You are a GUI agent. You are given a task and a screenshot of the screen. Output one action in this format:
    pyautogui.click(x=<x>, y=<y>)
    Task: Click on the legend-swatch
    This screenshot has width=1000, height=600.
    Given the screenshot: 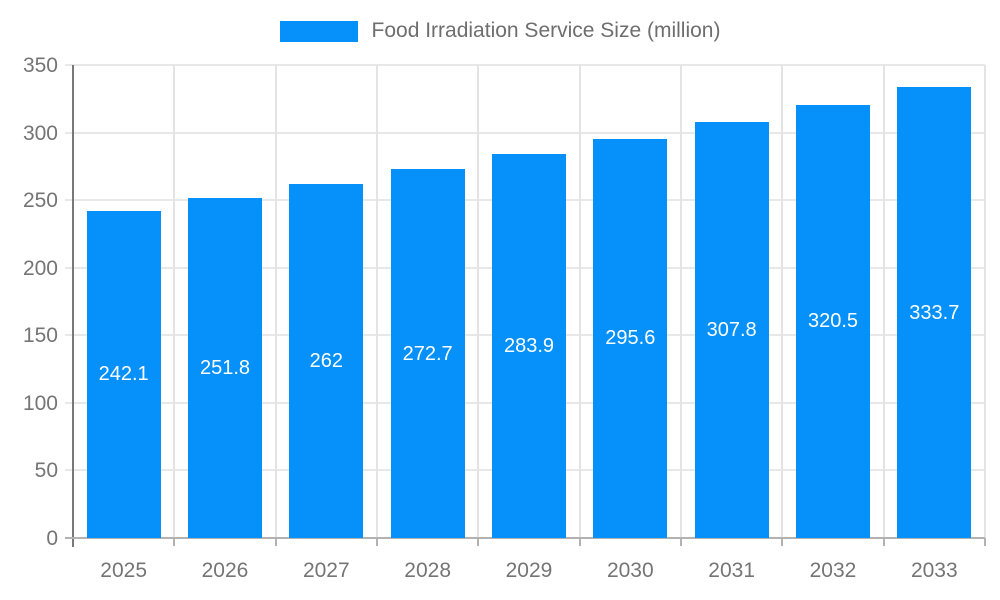 What is the action you would take?
    pyautogui.click(x=318, y=31)
    